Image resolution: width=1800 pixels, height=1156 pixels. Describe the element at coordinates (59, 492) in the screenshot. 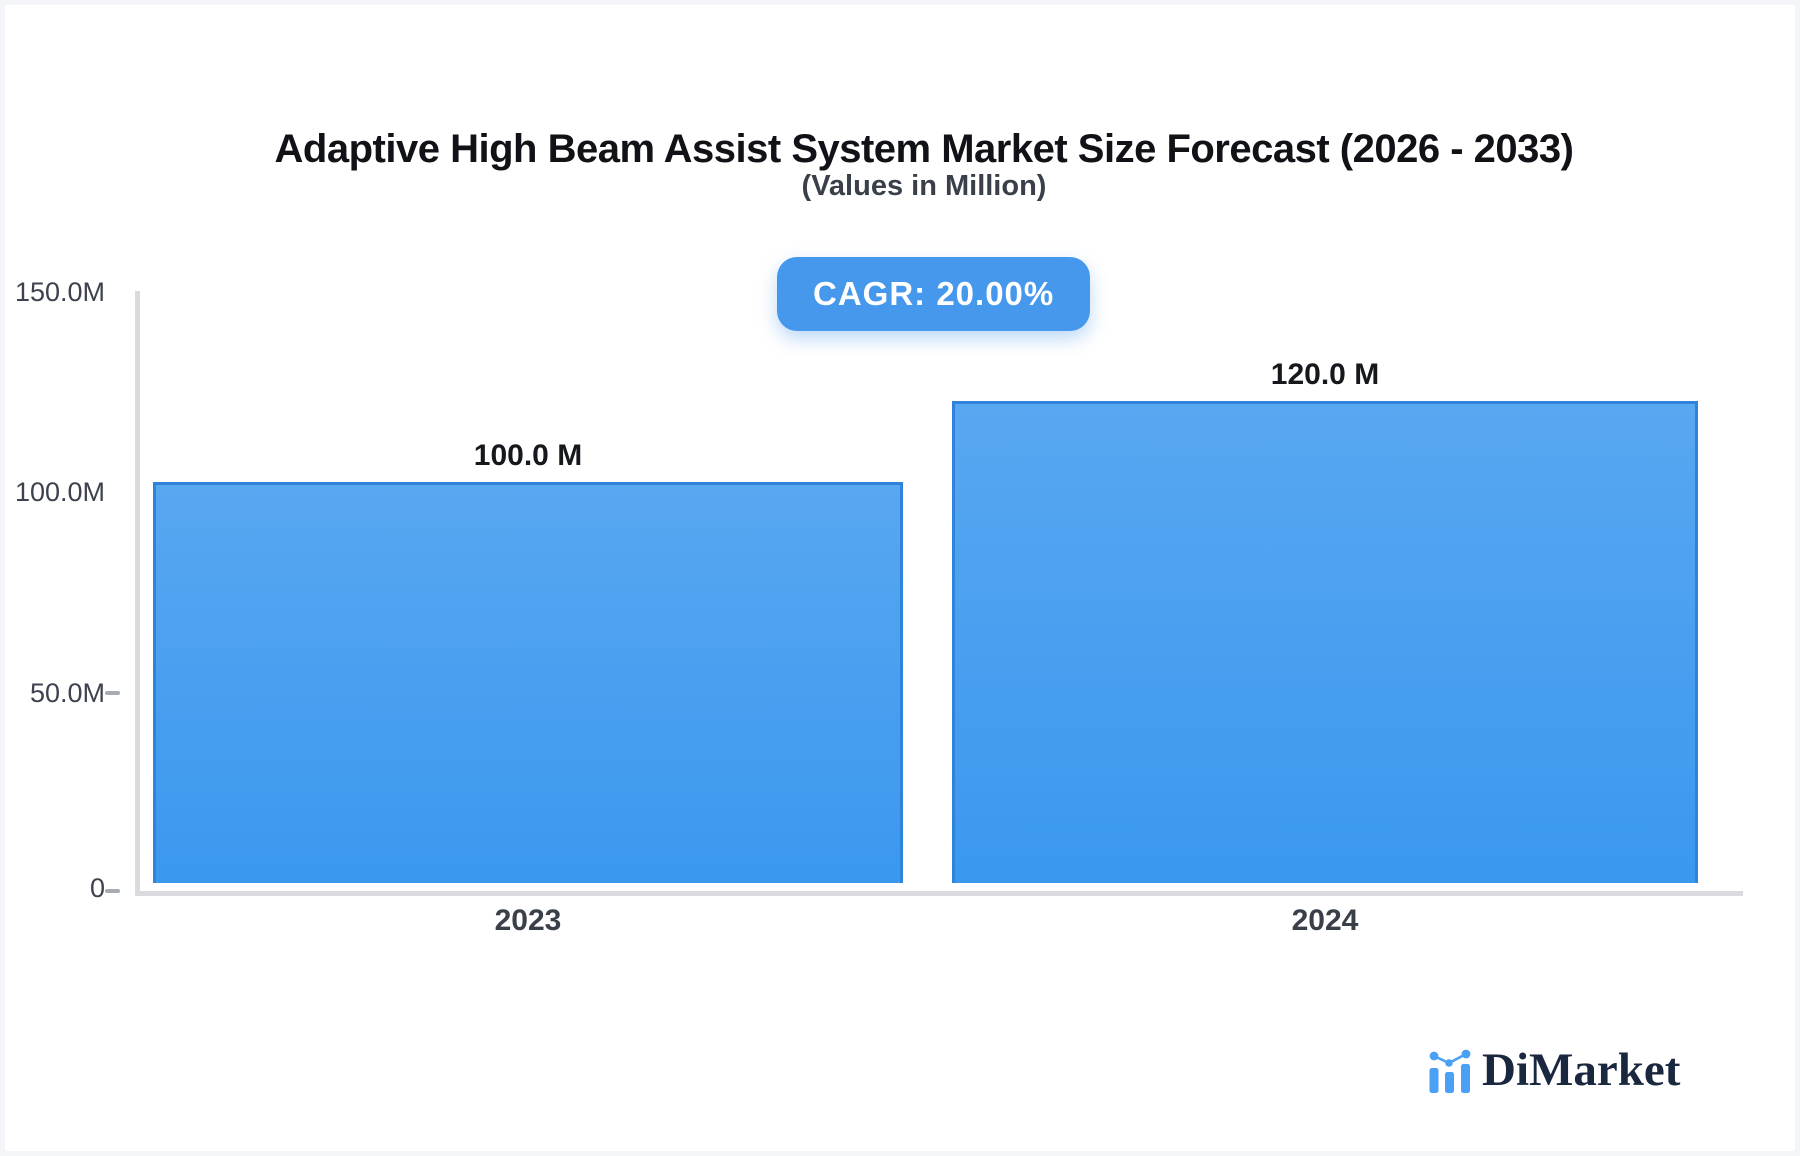

I see `y-tick-label-100: 100.0M` at that location.